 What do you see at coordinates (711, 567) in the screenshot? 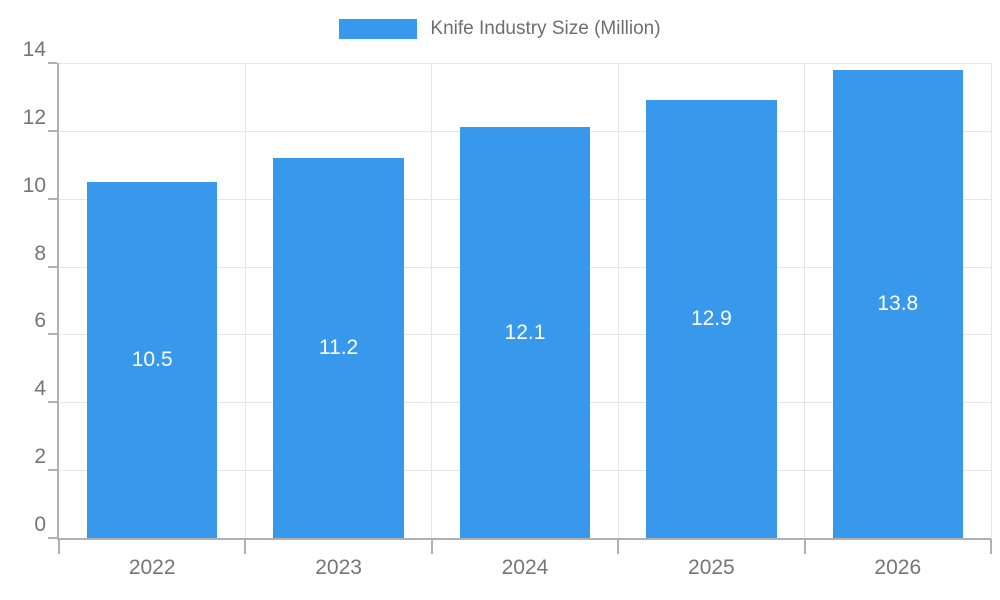
I see `x-tick-label-2025: 2025` at bounding box center [711, 567].